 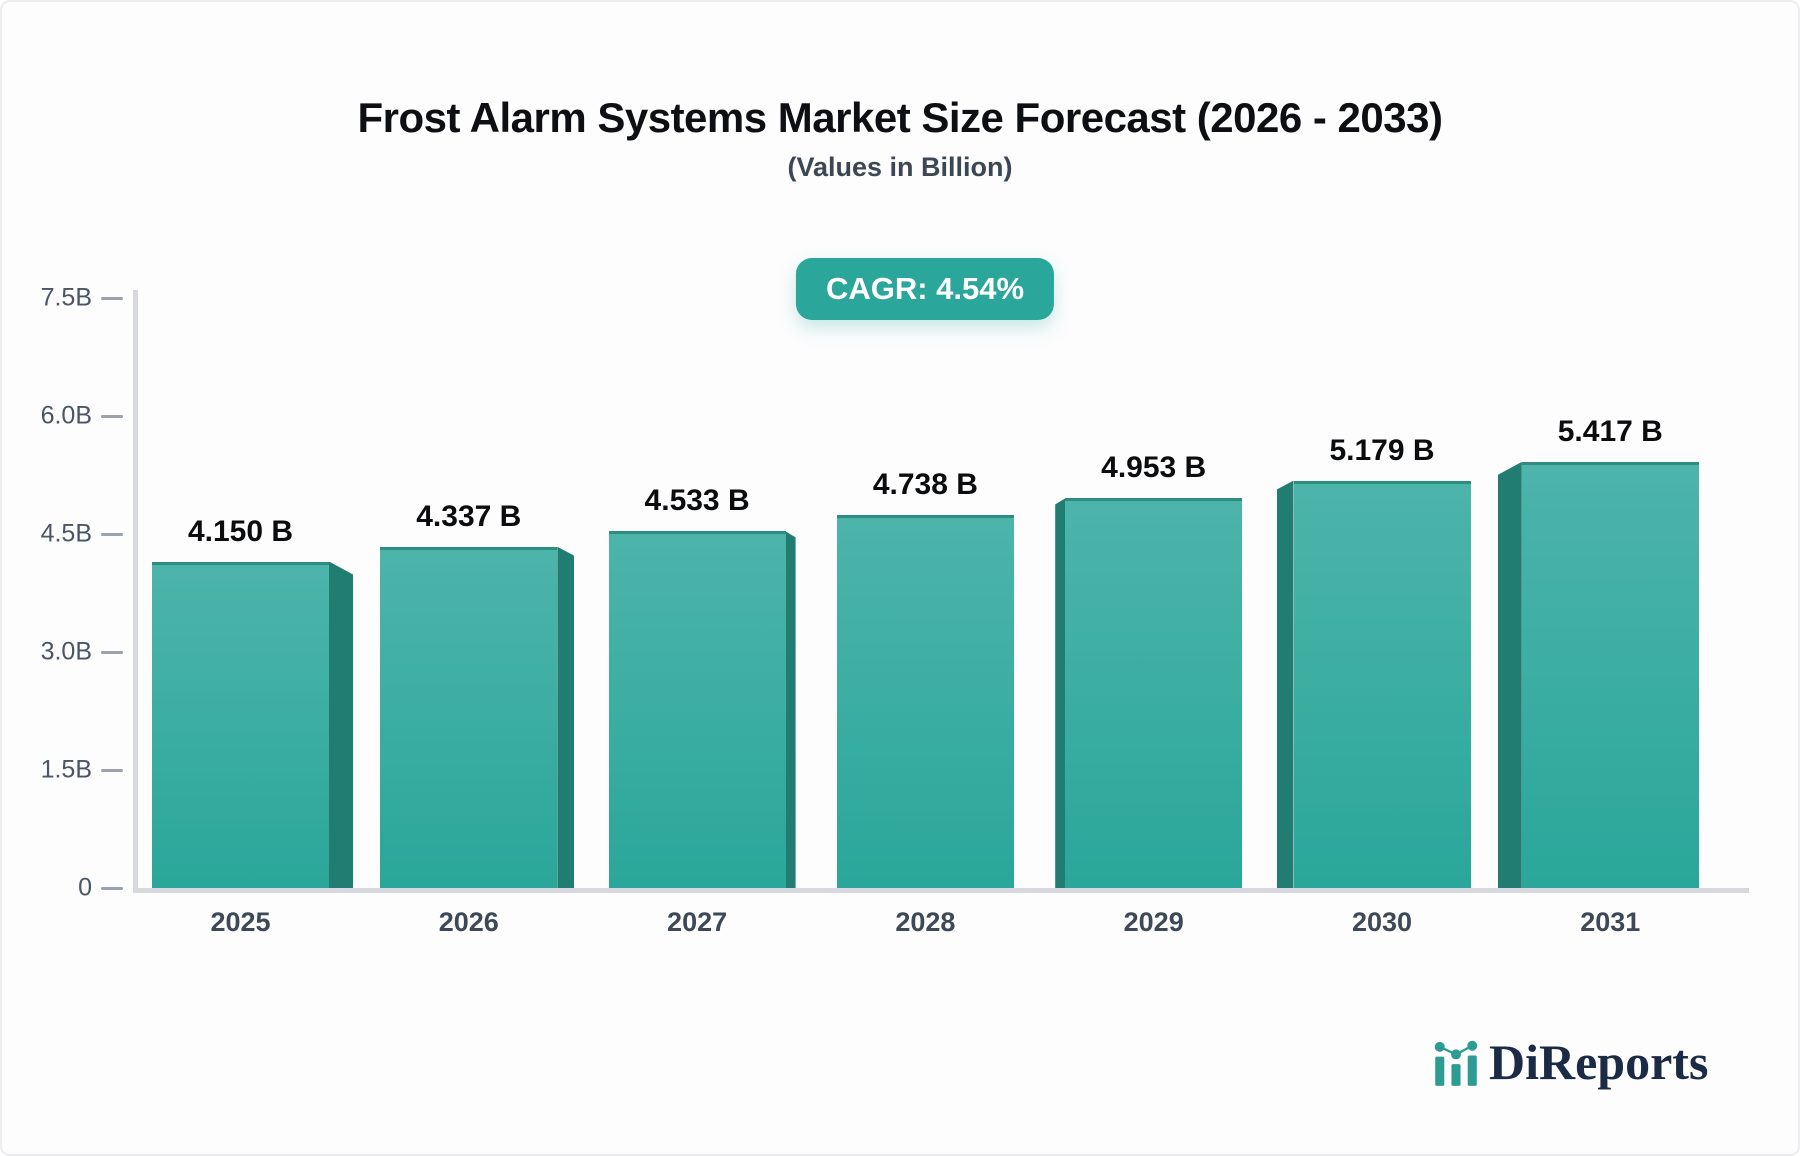 I want to click on chart-subtitle: (Values in Billion), so click(x=900, y=167).